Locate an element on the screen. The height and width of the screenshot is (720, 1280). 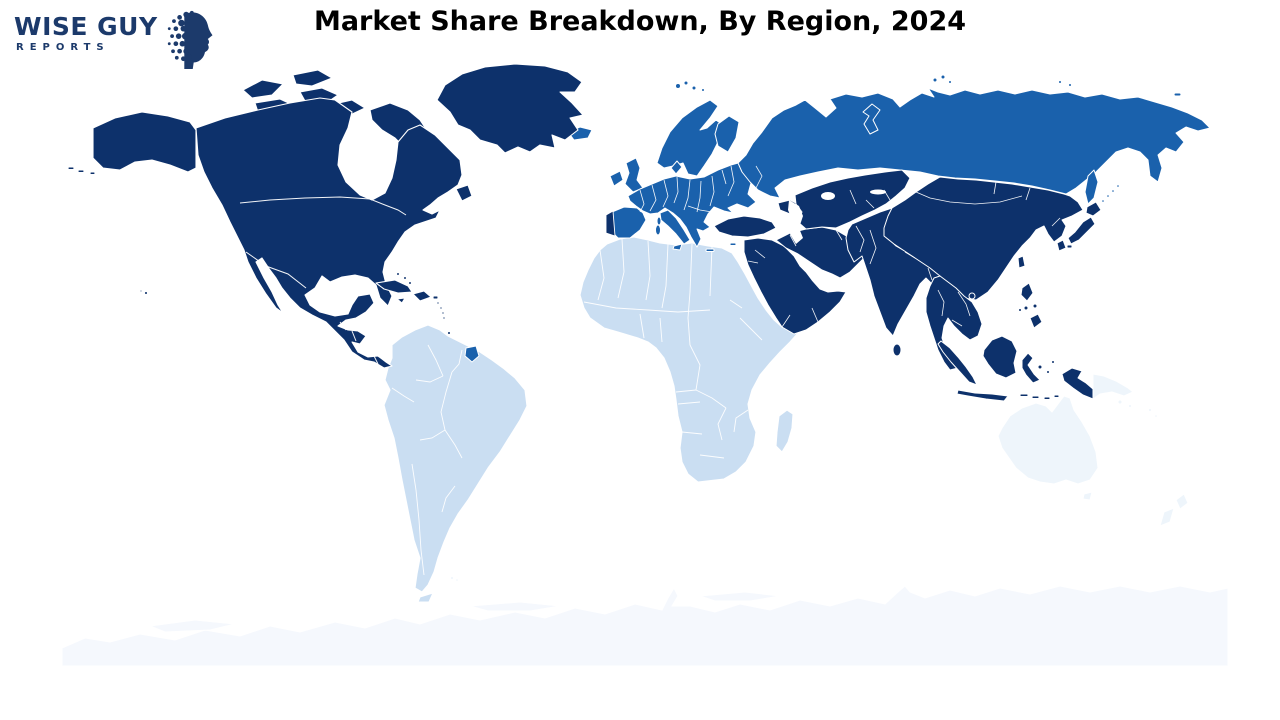
corsica is located at coordinates (659, 221).